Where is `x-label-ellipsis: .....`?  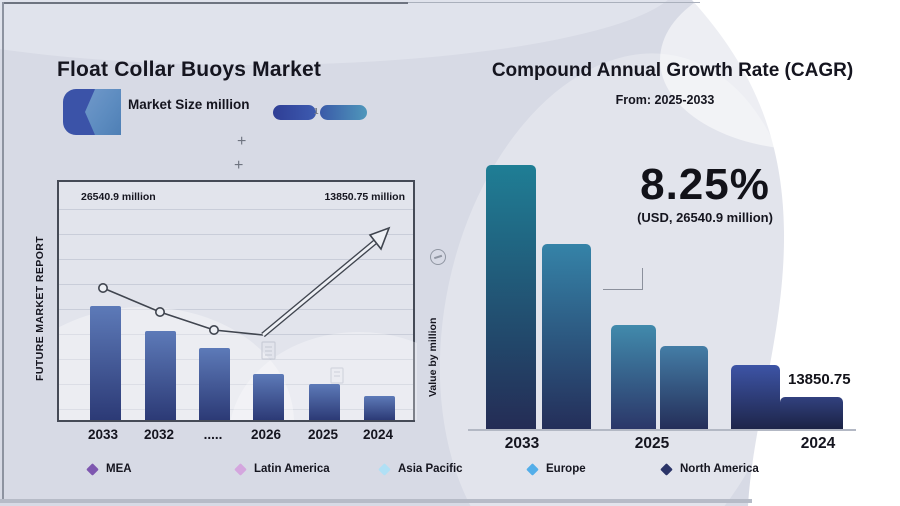
x-label-ellipsis: ..... is located at coordinates (213, 434).